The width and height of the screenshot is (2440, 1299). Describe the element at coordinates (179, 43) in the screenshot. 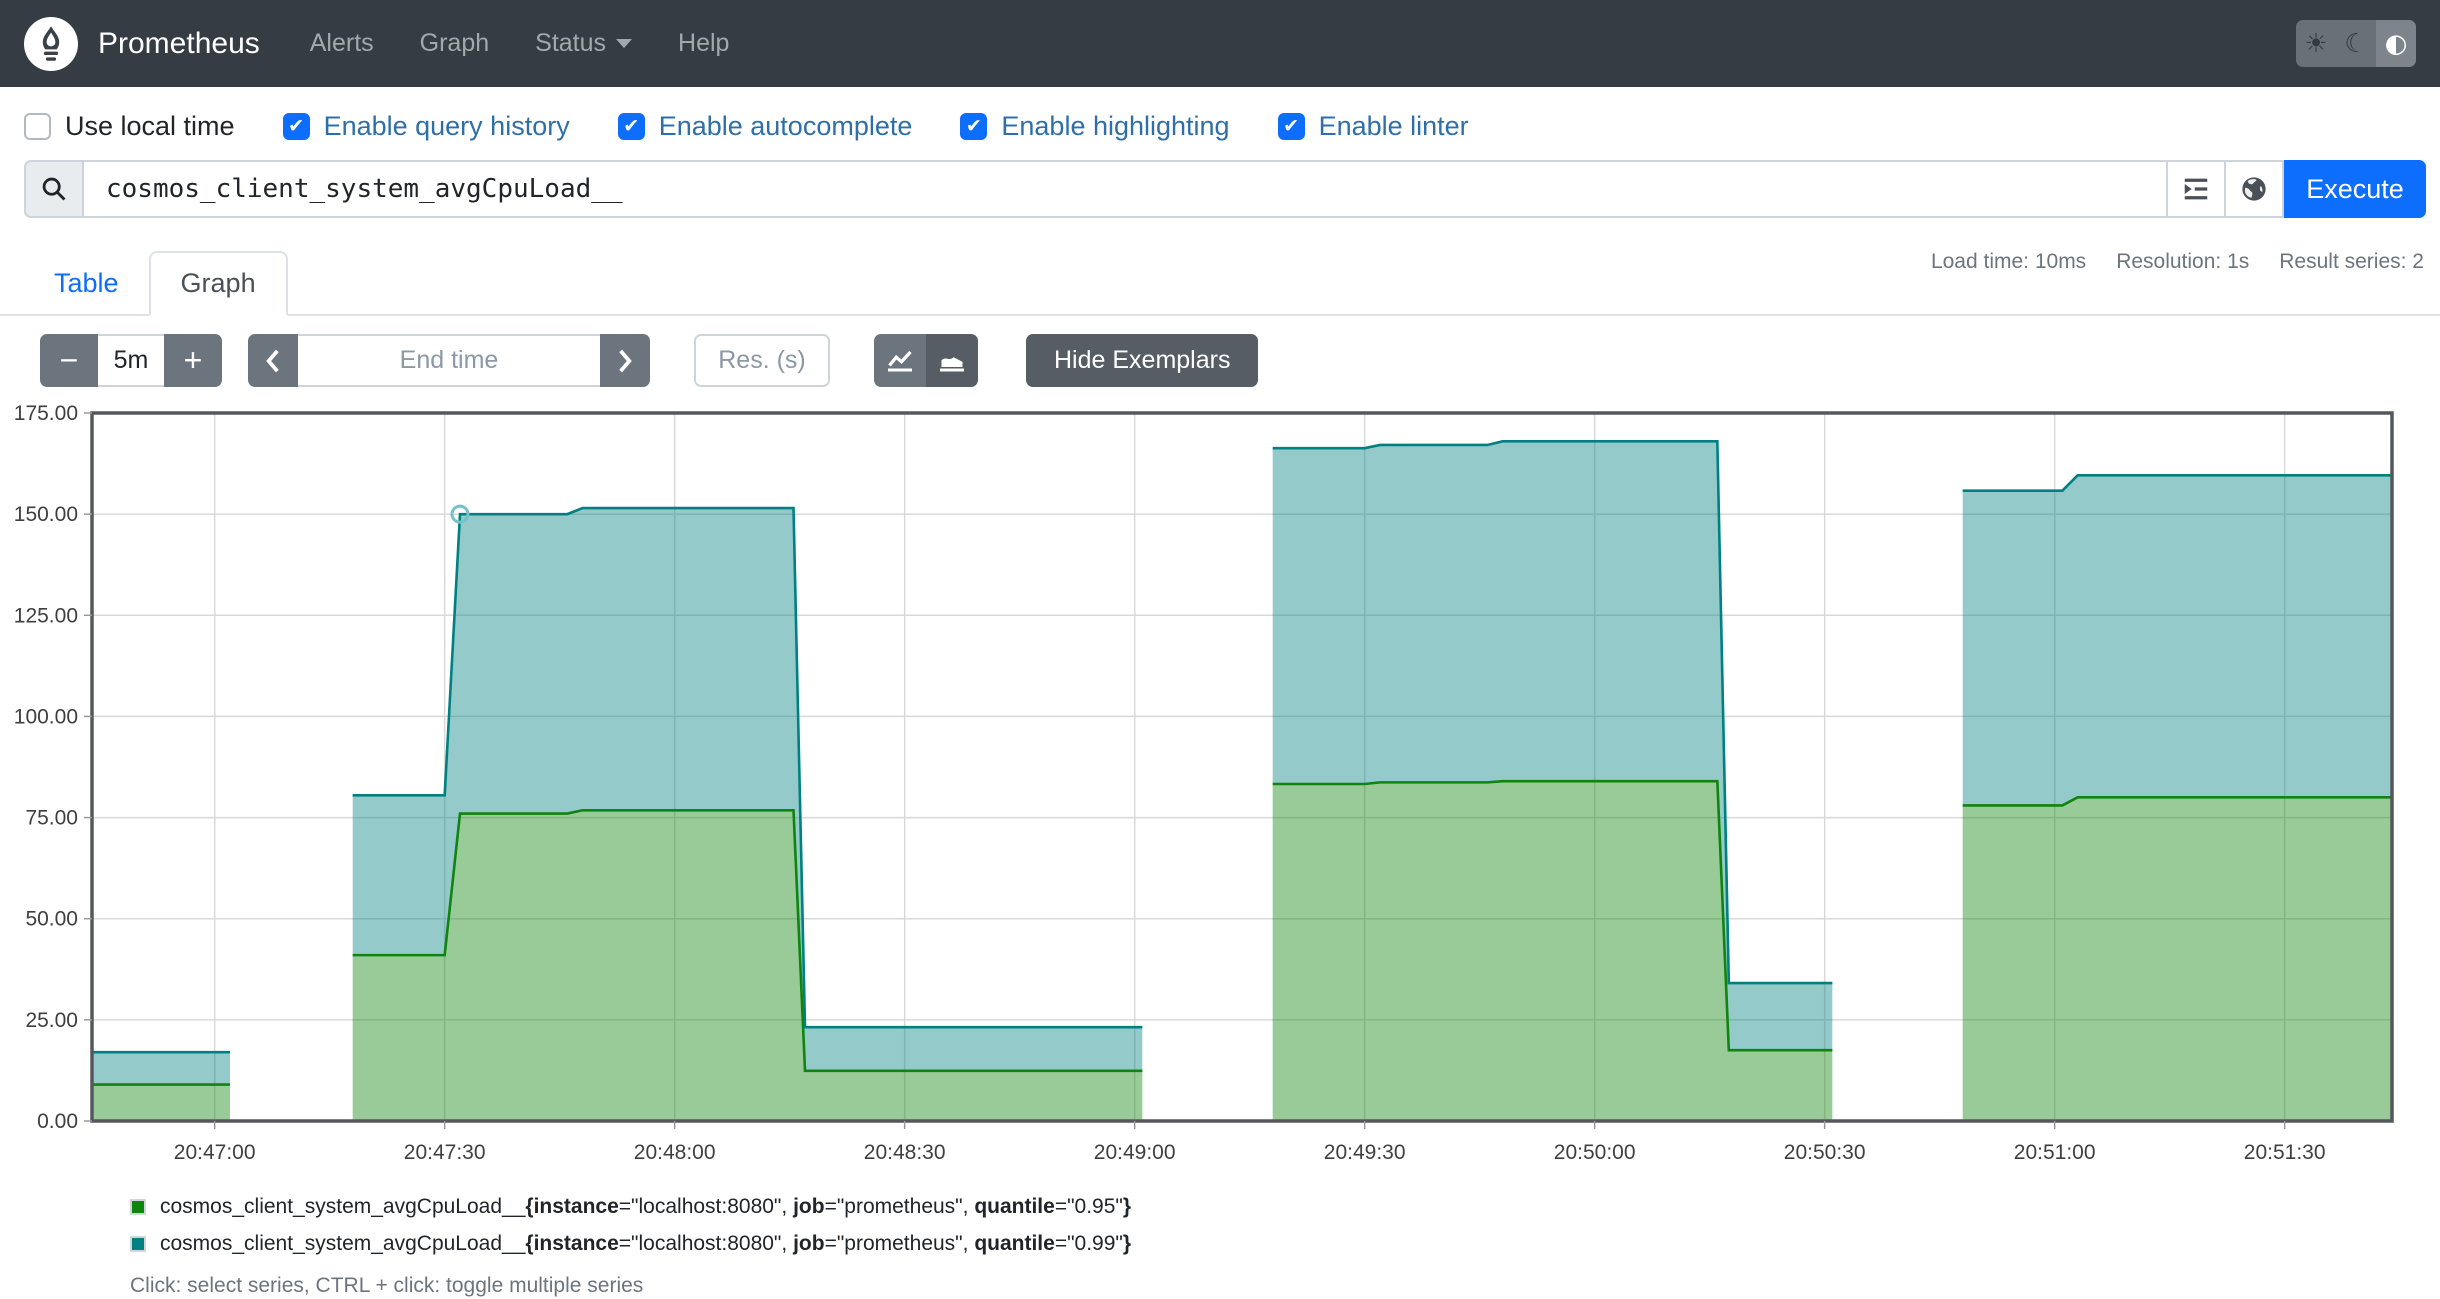

I see `brand-title: Prometheus` at that location.